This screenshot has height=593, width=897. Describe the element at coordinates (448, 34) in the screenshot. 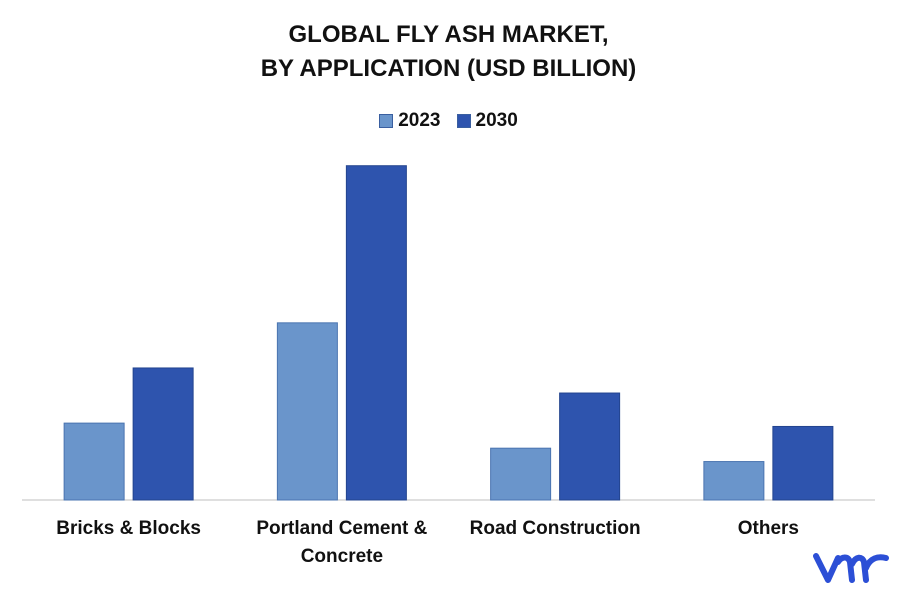

I see `chart-title-line1: GLOBAL FLY ASH MARKET,` at that location.